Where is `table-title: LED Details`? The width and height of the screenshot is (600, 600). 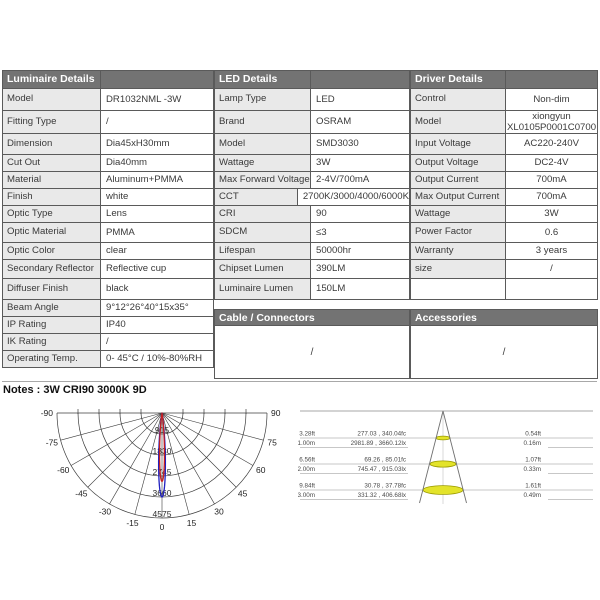 table-title: LED Details is located at coordinates (263, 79).